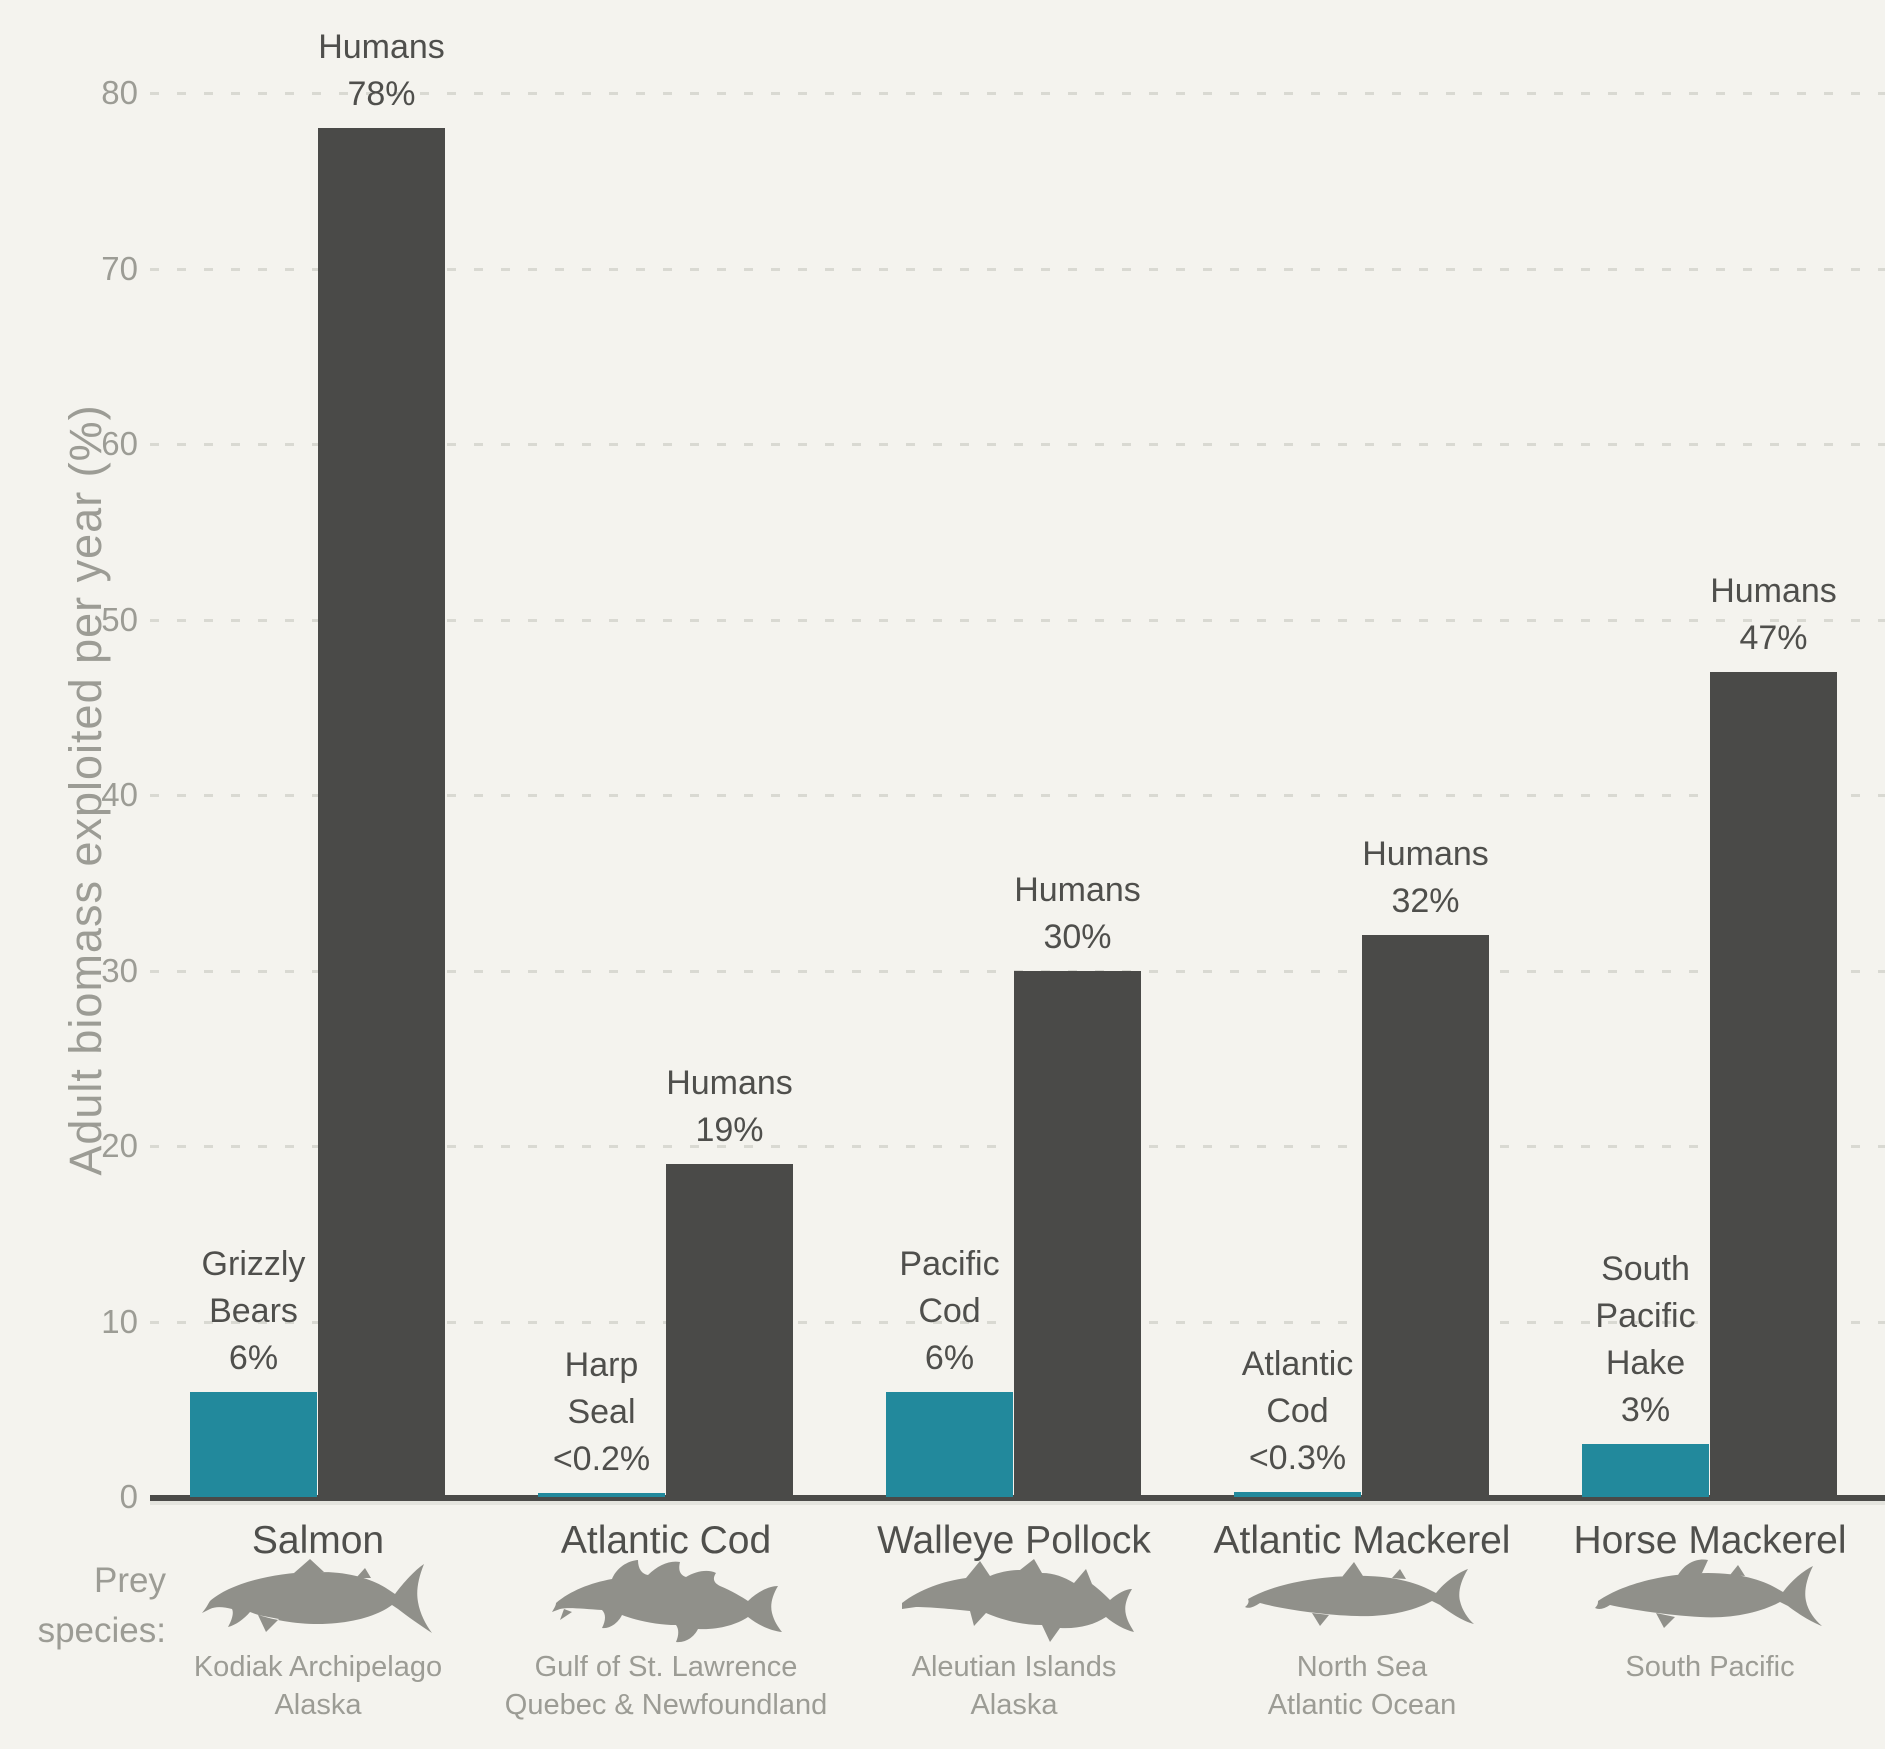 Image resolution: width=1885 pixels, height=1749 pixels. Describe the element at coordinates (1645, 1340) in the screenshot. I see `horse-mackerel-predator-label: South Pacific Hake 3%` at that location.